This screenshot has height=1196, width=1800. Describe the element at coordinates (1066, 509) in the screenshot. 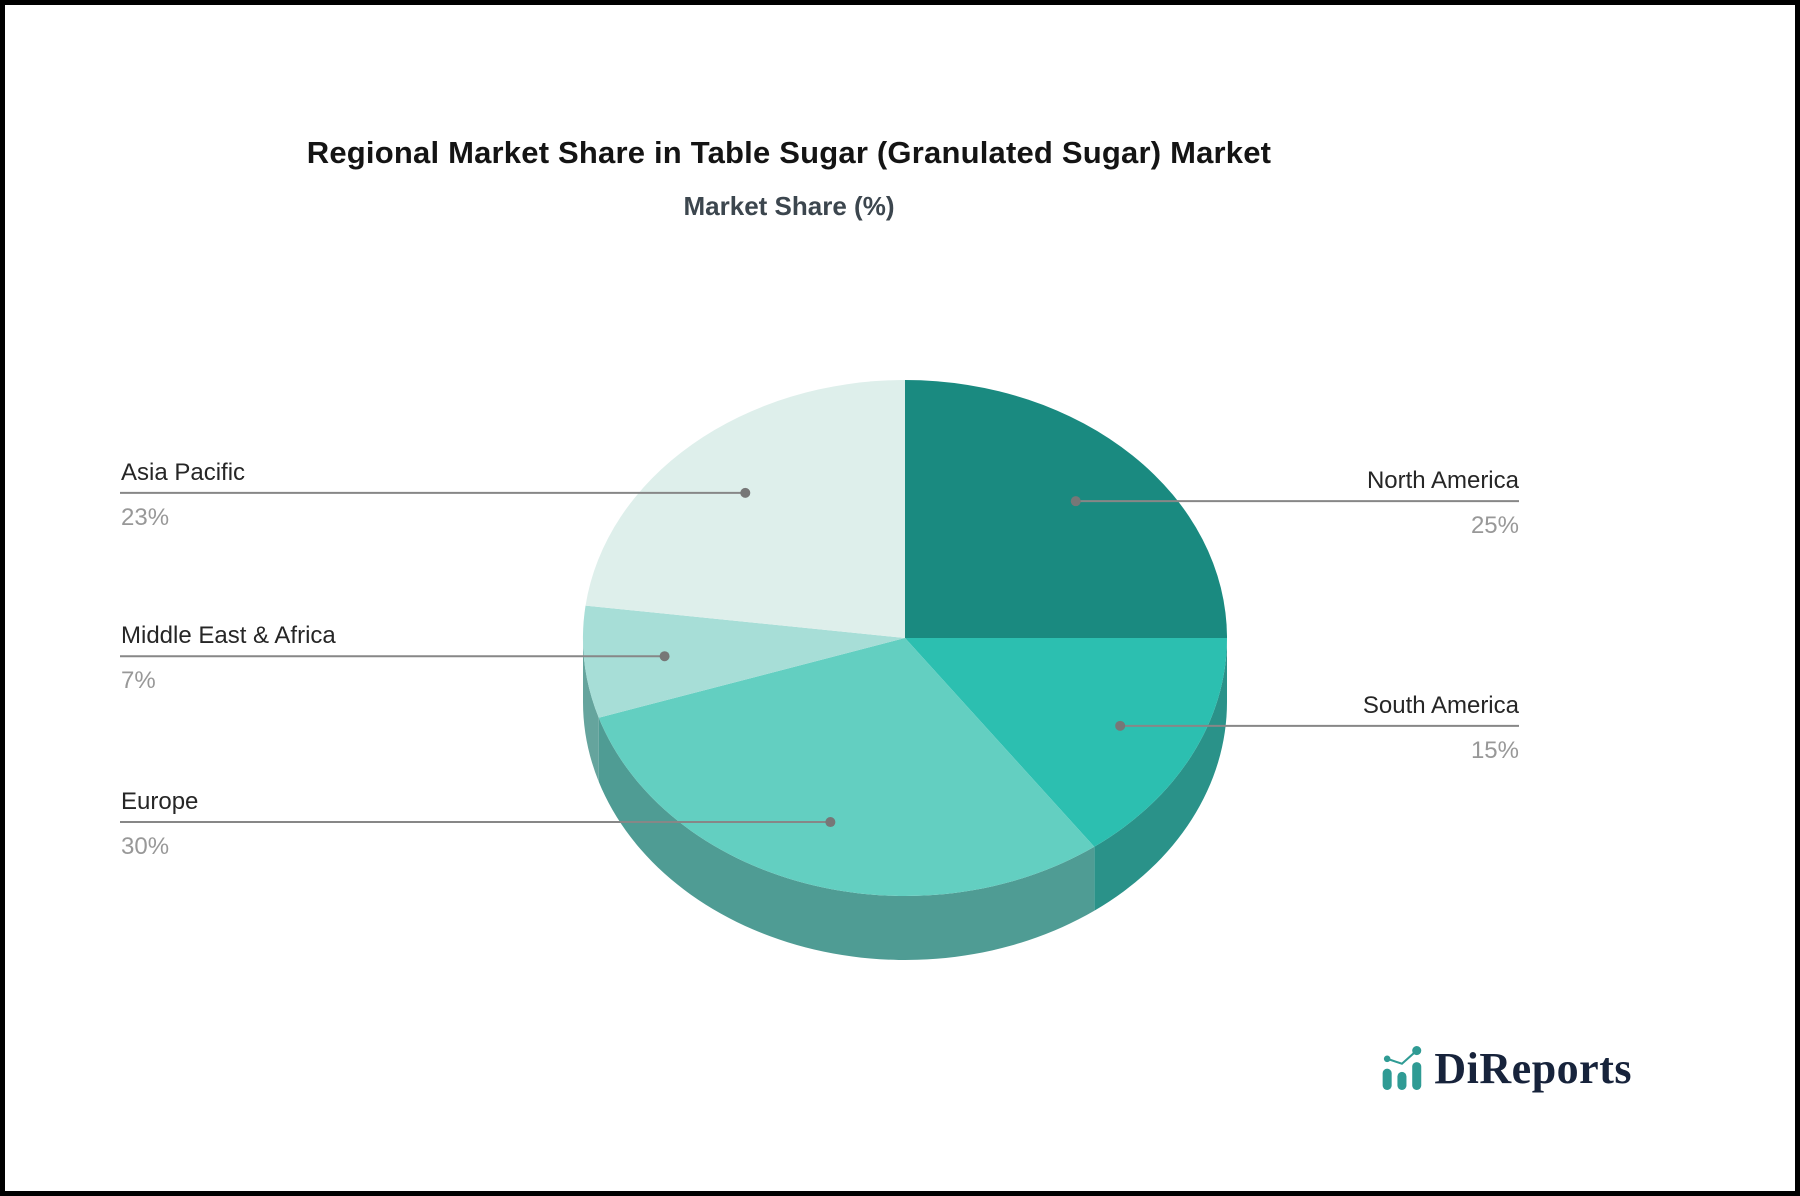

I see `pie-slice-north-america` at that location.